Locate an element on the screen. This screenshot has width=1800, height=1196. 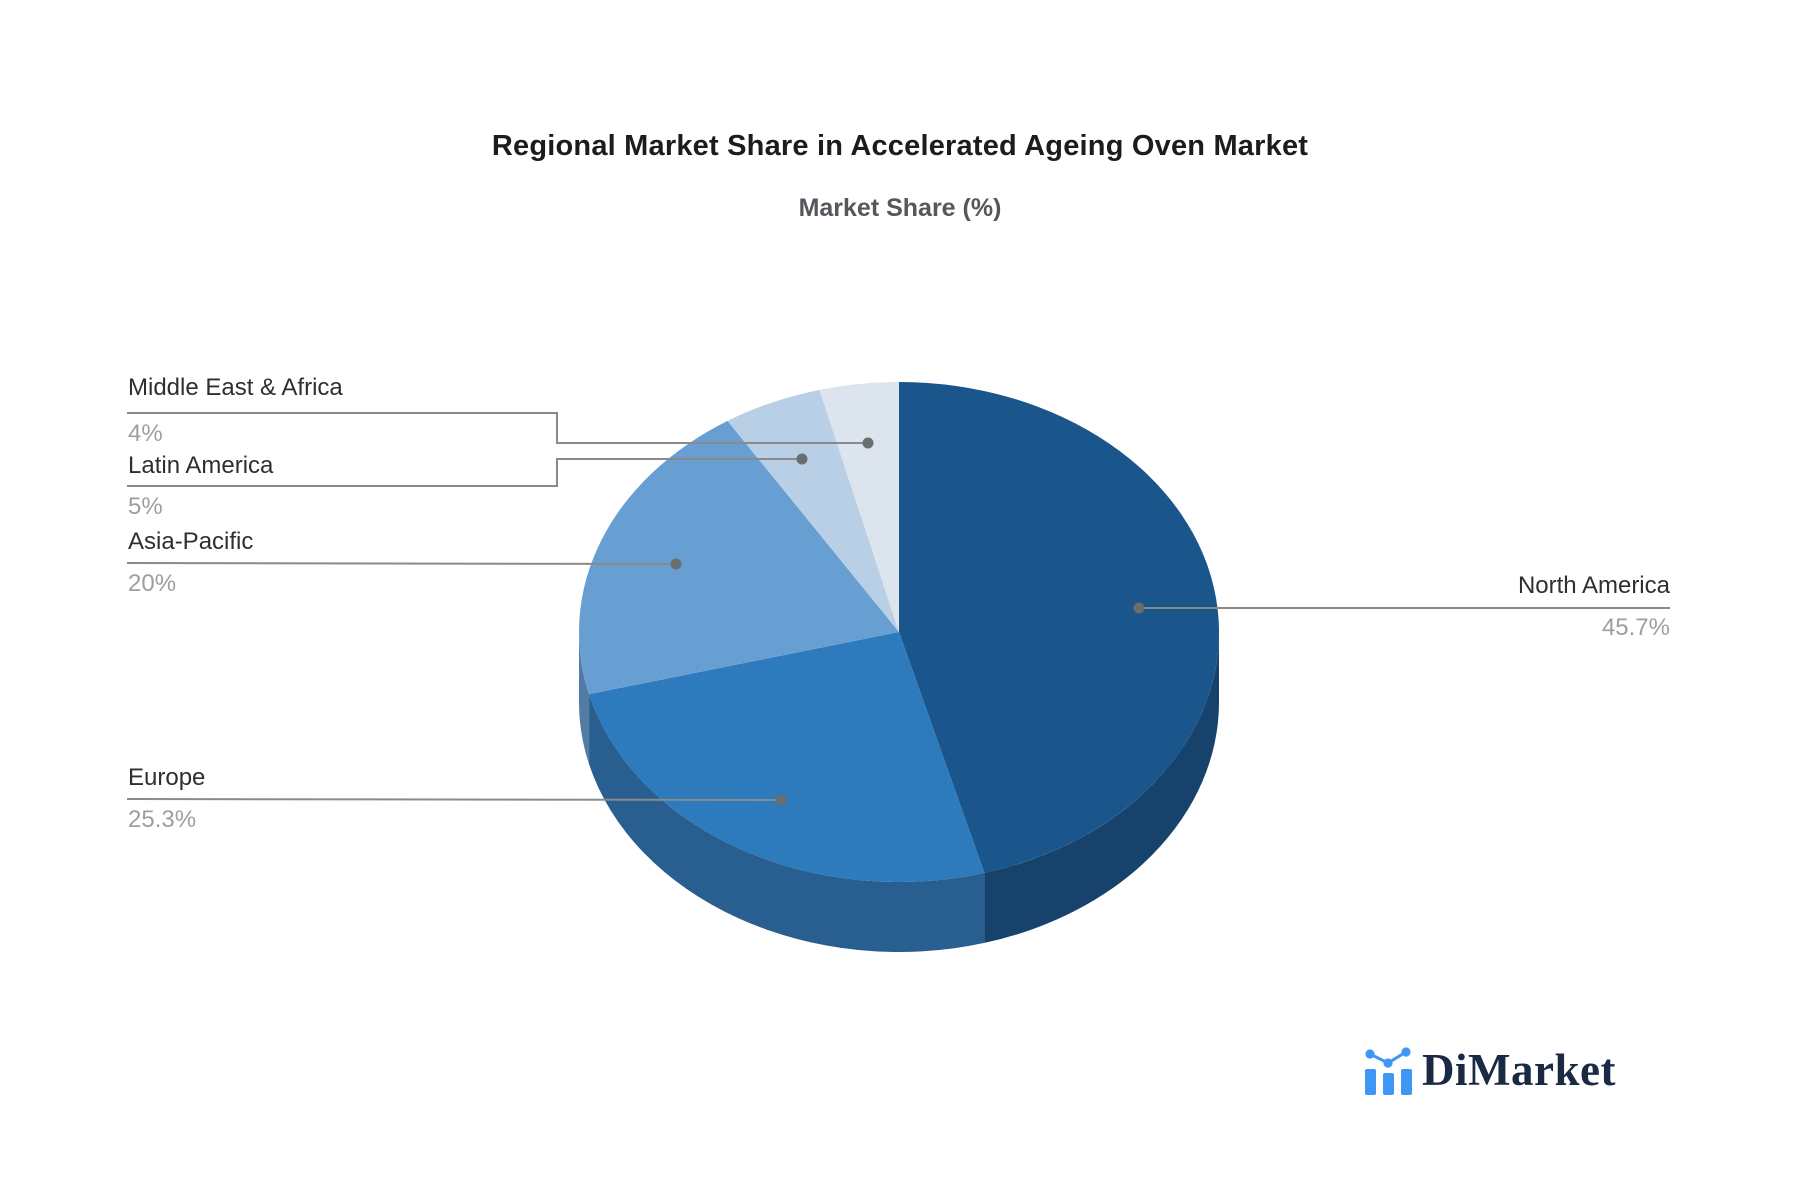
pie-slice-side-europe is located at coordinates (787, 823).